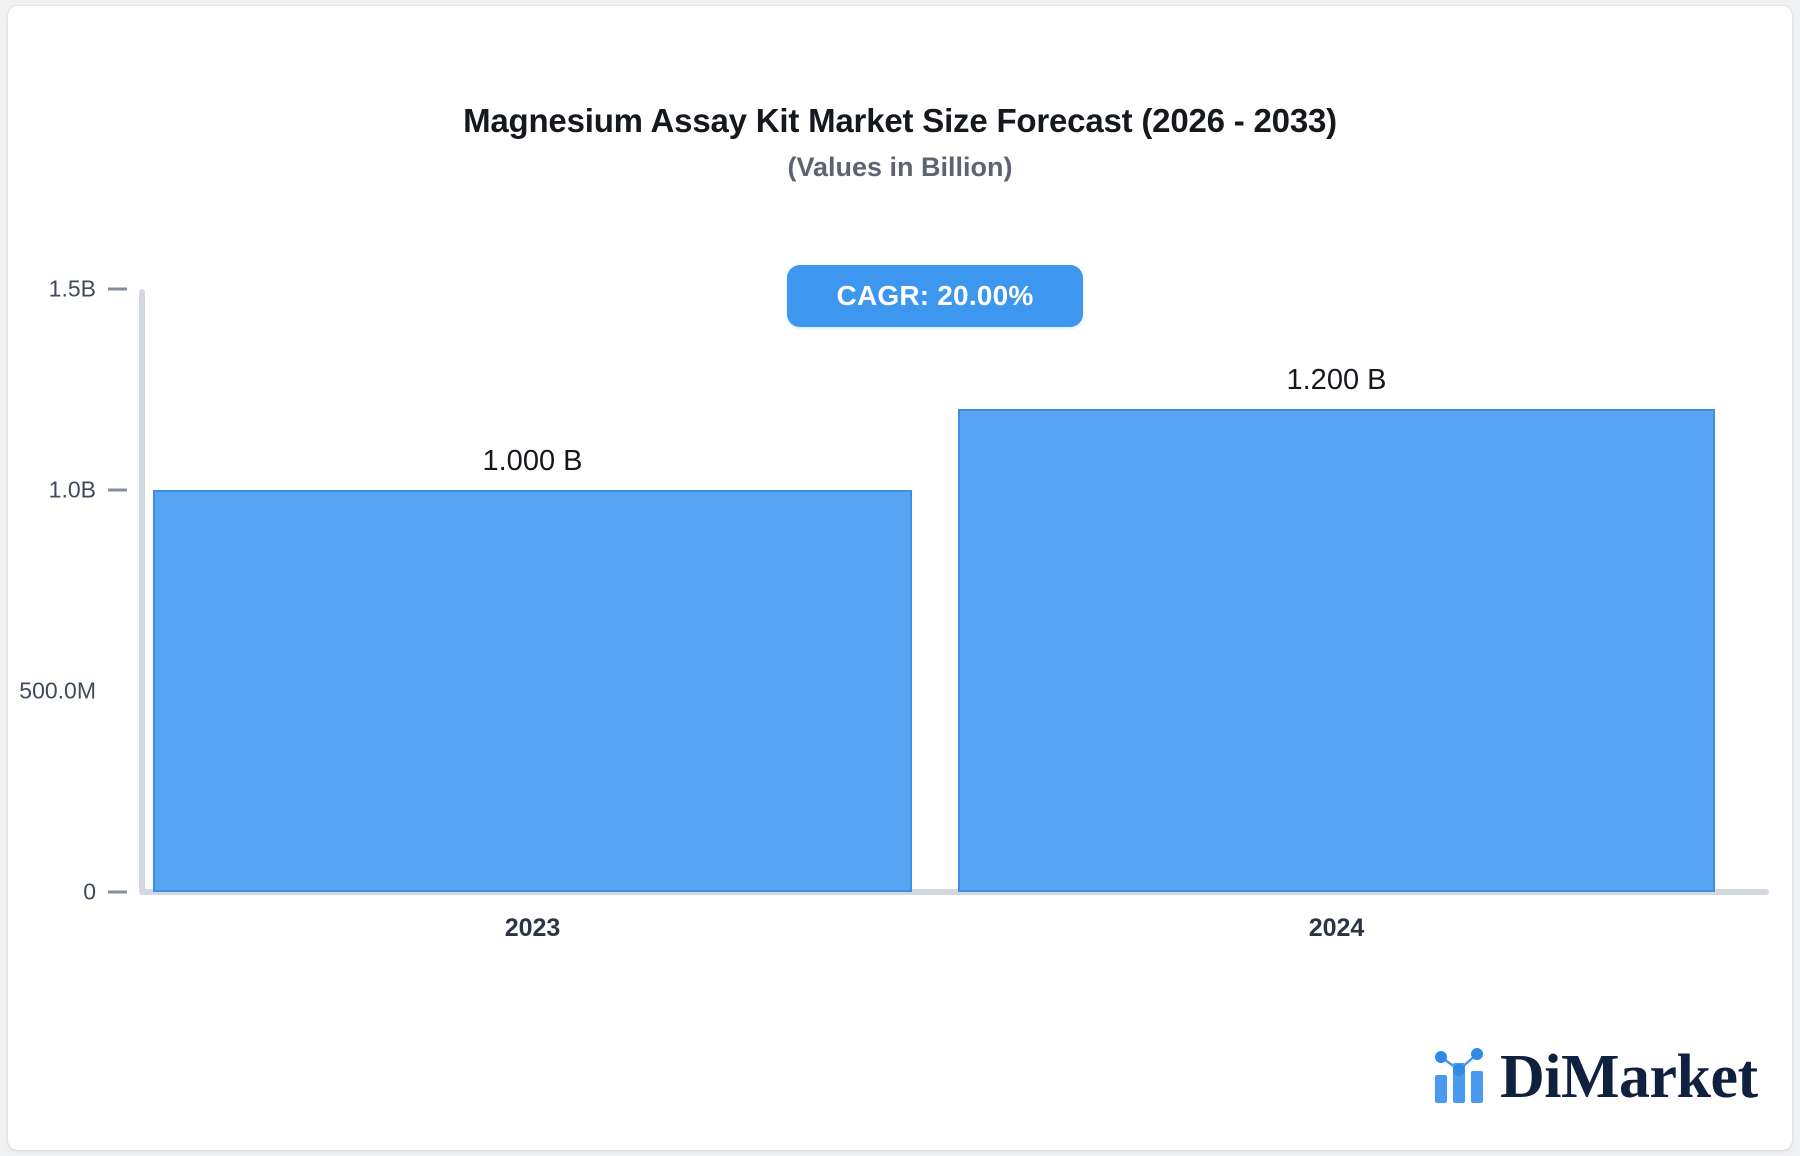 This screenshot has height=1156, width=1800. What do you see at coordinates (1461, 1077) in the screenshot?
I see `bar-chart-icon` at bounding box center [1461, 1077].